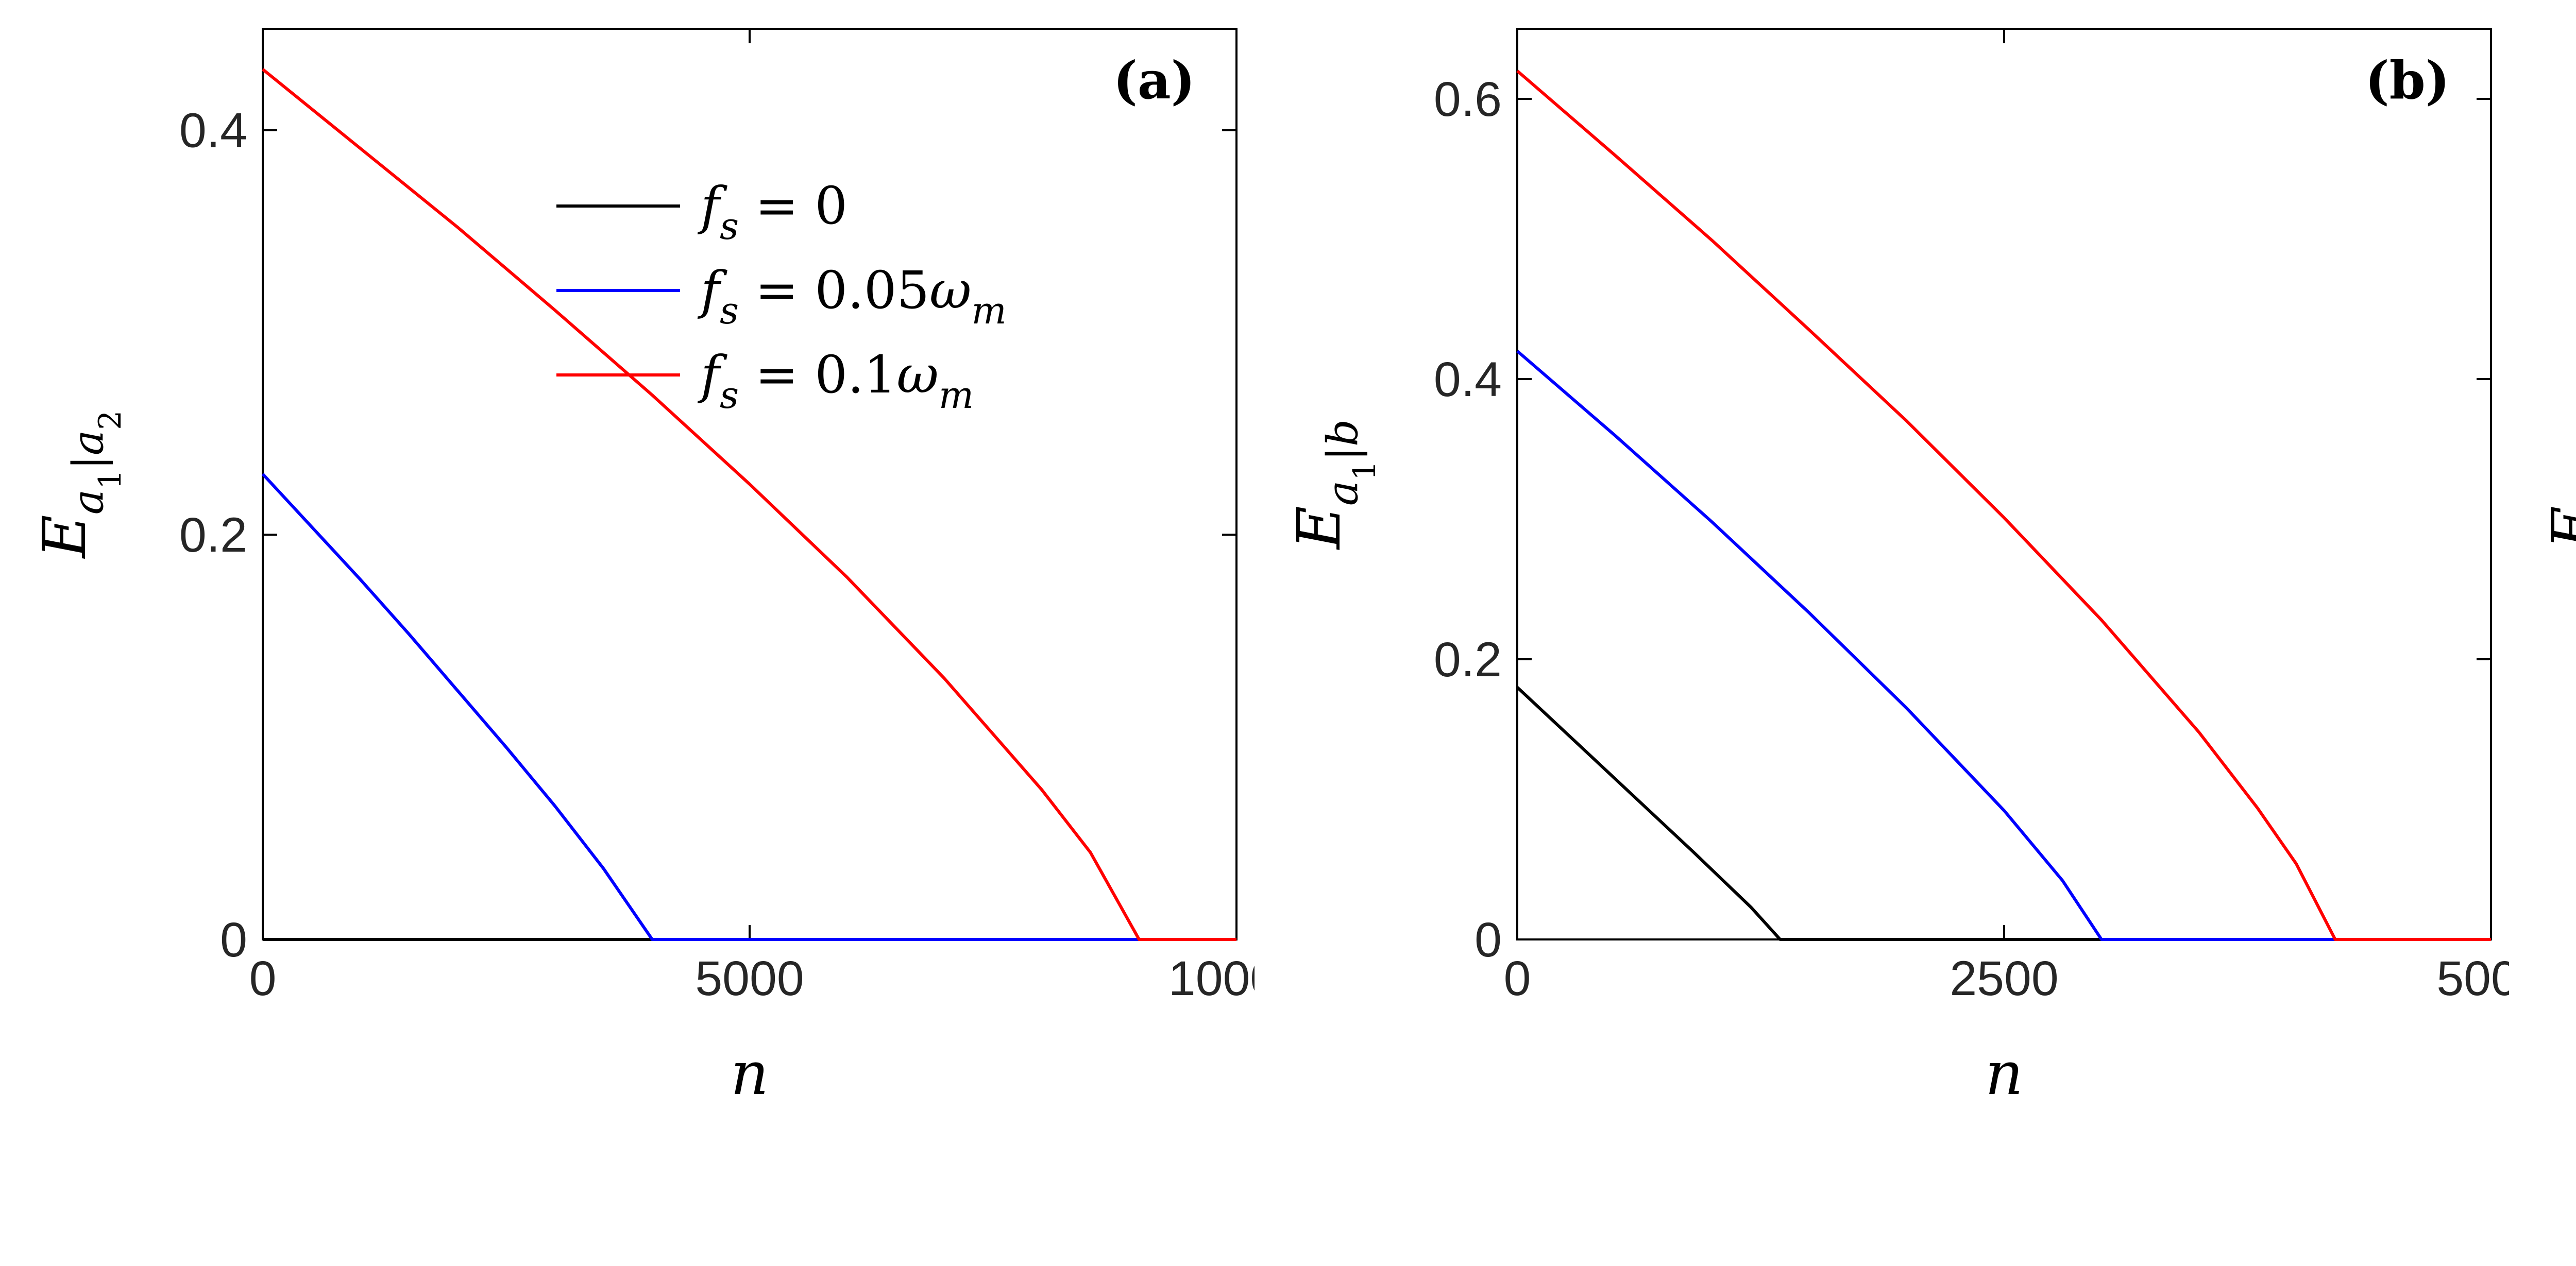 Image resolution: width=2576 pixels, height=1266 pixels. What do you see at coordinates (835, 381) in the screenshot?
I see `legend-label: fs = 0.1ωm` at bounding box center [835, 381].